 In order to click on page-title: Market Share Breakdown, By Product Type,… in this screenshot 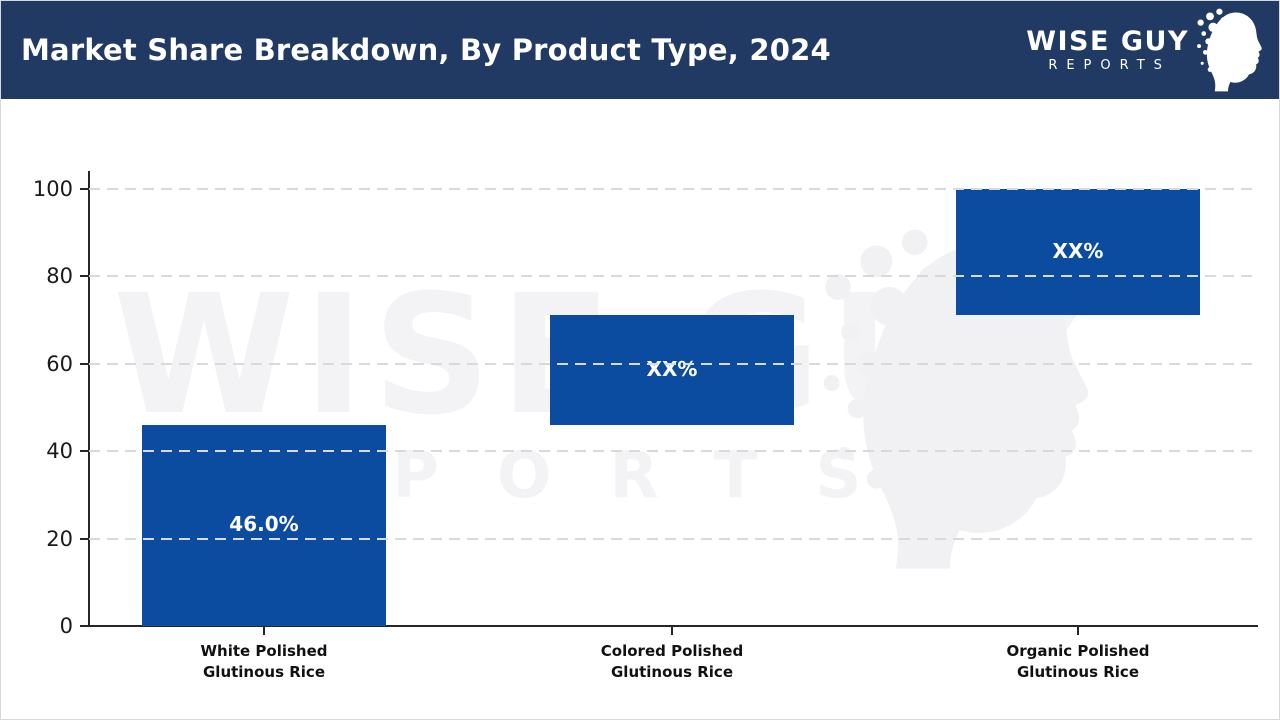, I will do `click(426, 50)`.